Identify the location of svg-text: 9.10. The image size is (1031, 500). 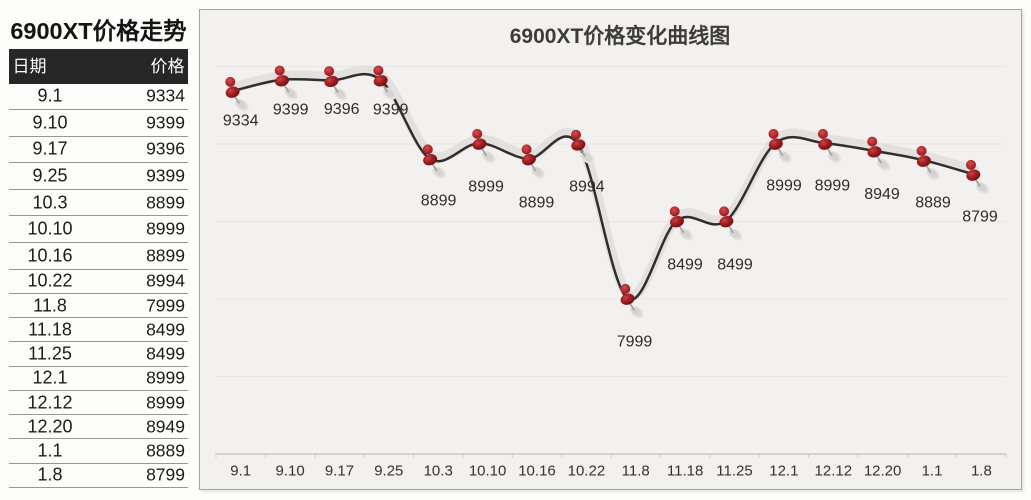
(289, 471).